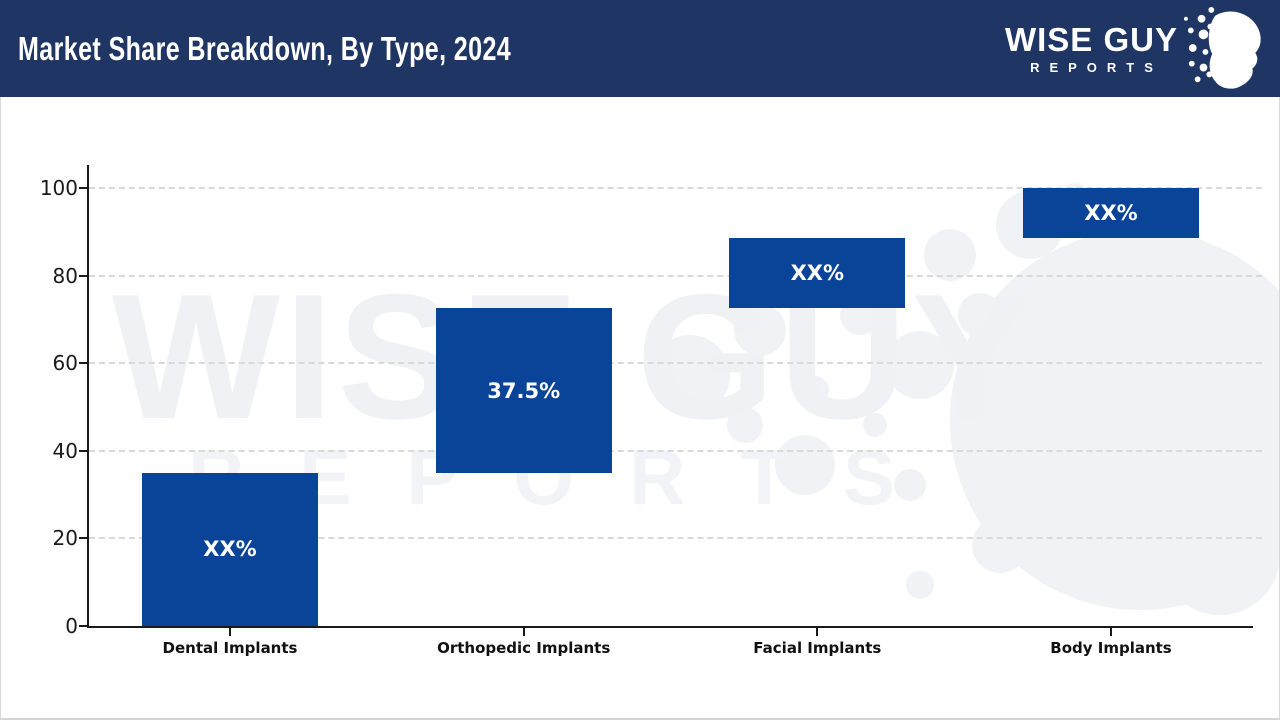 The image size is (1280, 720). What do you see at coordinates (230, 648) in the screenshot?
I see `x-axis-category-label: Dental Implants` at bounding box center [230, 648].